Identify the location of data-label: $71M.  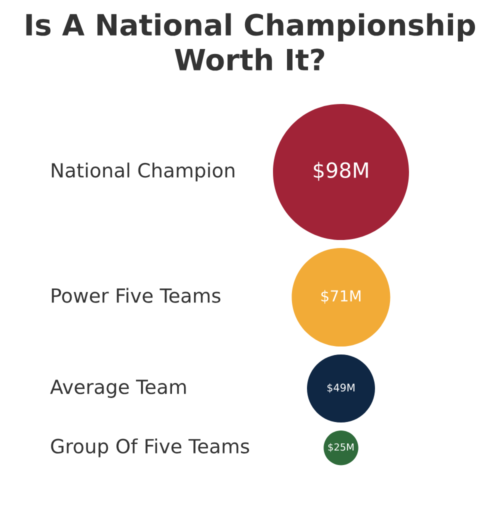
(340, 297).